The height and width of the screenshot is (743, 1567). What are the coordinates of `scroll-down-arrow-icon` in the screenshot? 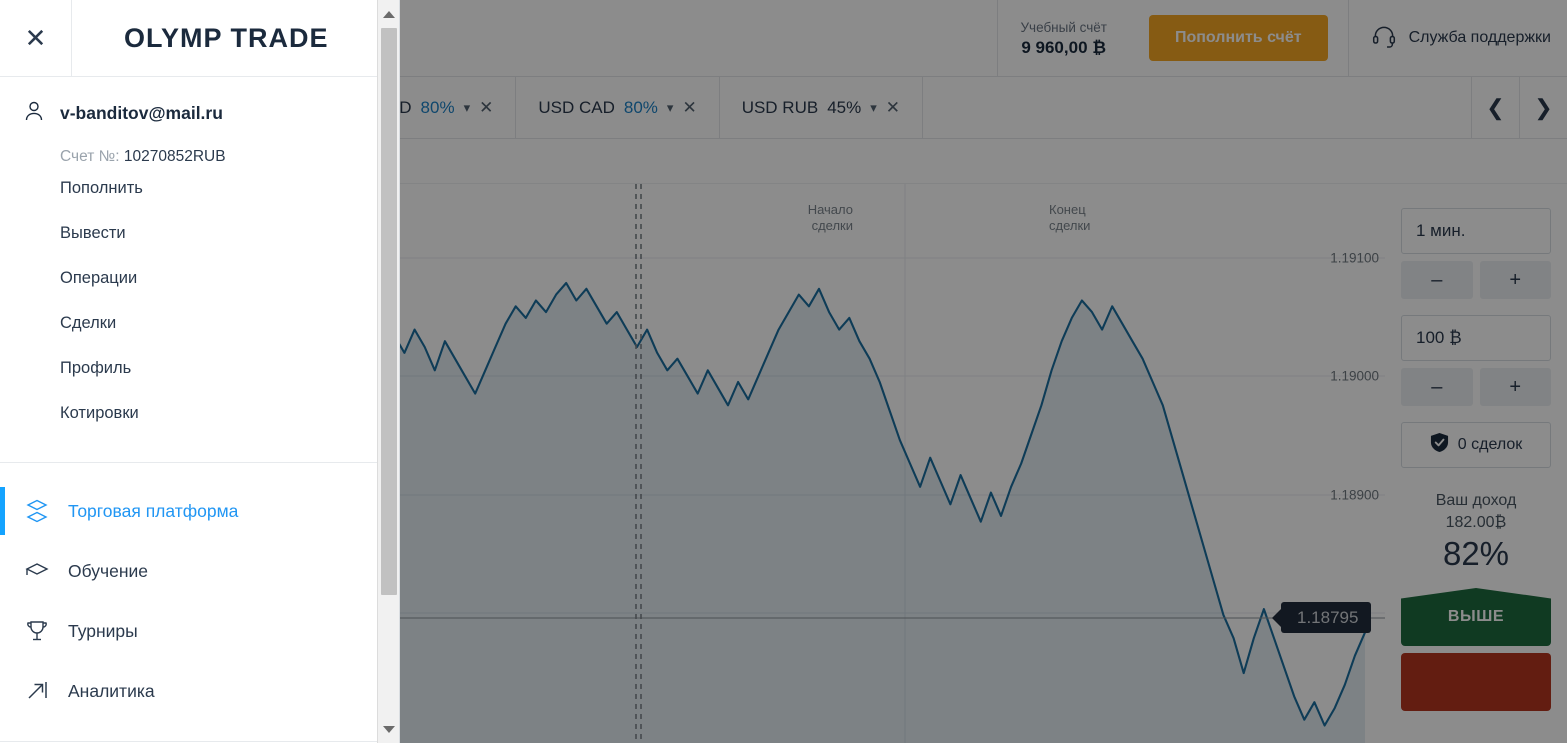 It's located at (388, 729).